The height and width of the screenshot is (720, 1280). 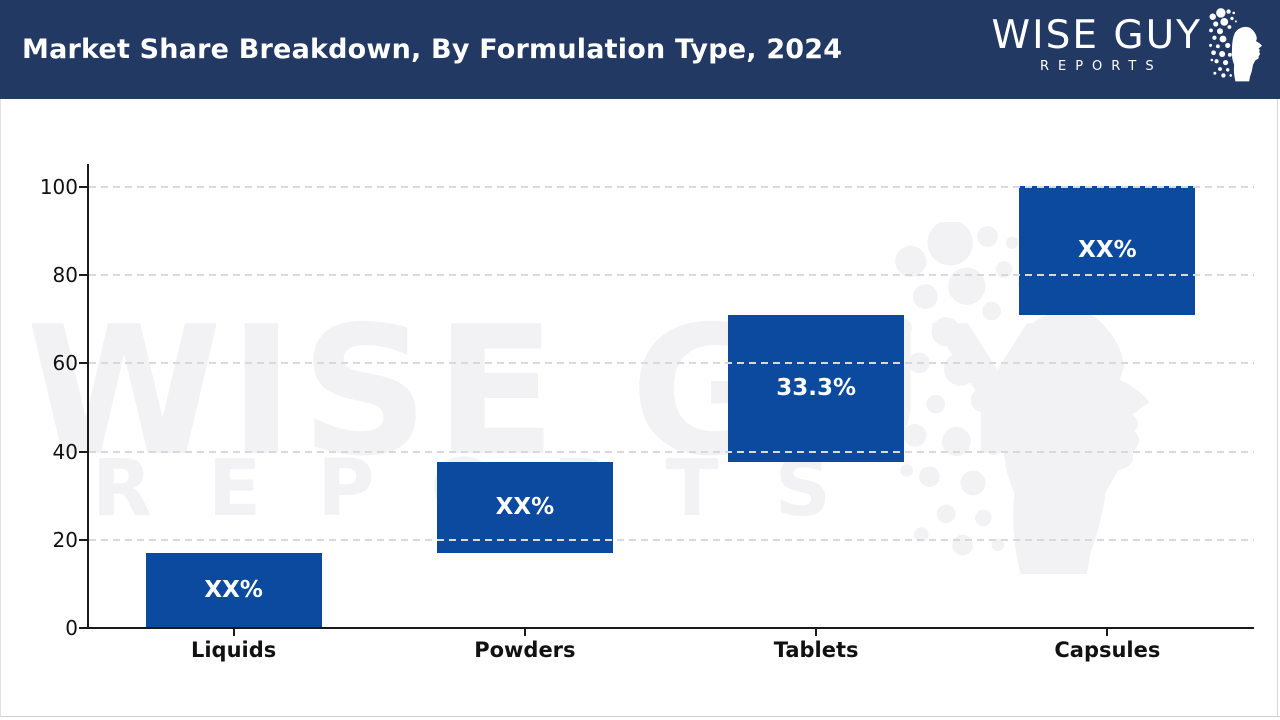 What do you see at coordinates (525, 650) in the screenshot?
I see `category-label: Powders` at bounding box center [525, 650].